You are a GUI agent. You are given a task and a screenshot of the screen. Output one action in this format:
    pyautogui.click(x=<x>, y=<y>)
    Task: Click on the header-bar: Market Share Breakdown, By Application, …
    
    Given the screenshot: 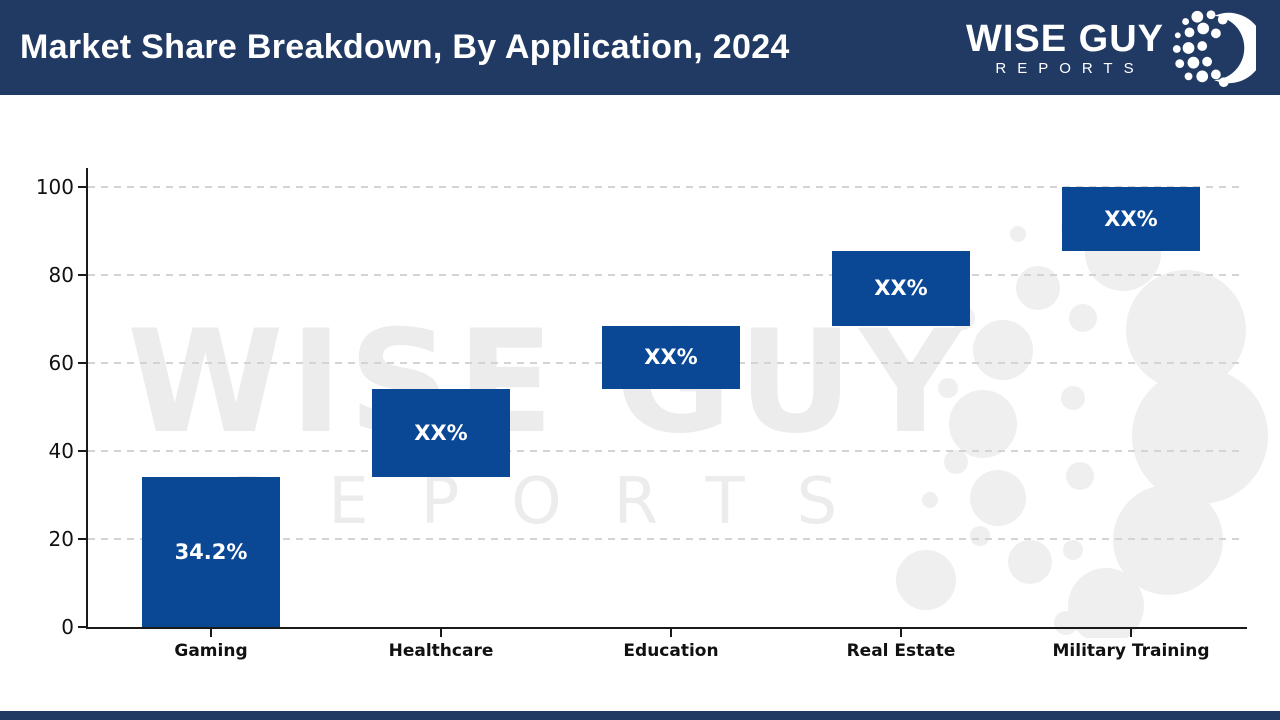 What is the action you would take?
    pyautogui.click(x=640, y=47)
    